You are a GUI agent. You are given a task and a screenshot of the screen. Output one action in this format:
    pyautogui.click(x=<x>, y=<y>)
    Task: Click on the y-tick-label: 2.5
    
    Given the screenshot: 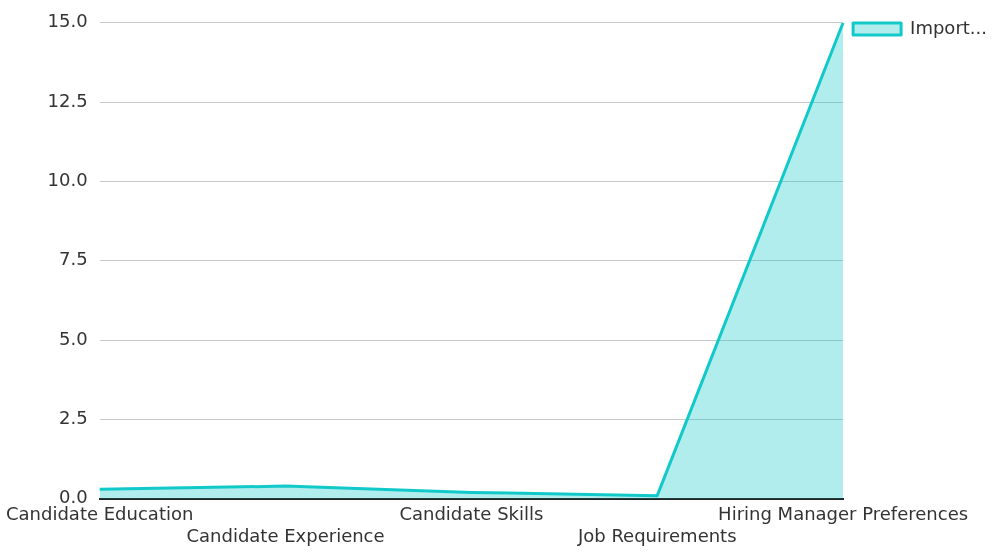 What is the action you would take?
    pyautogui.click(x=73, y=418)
    